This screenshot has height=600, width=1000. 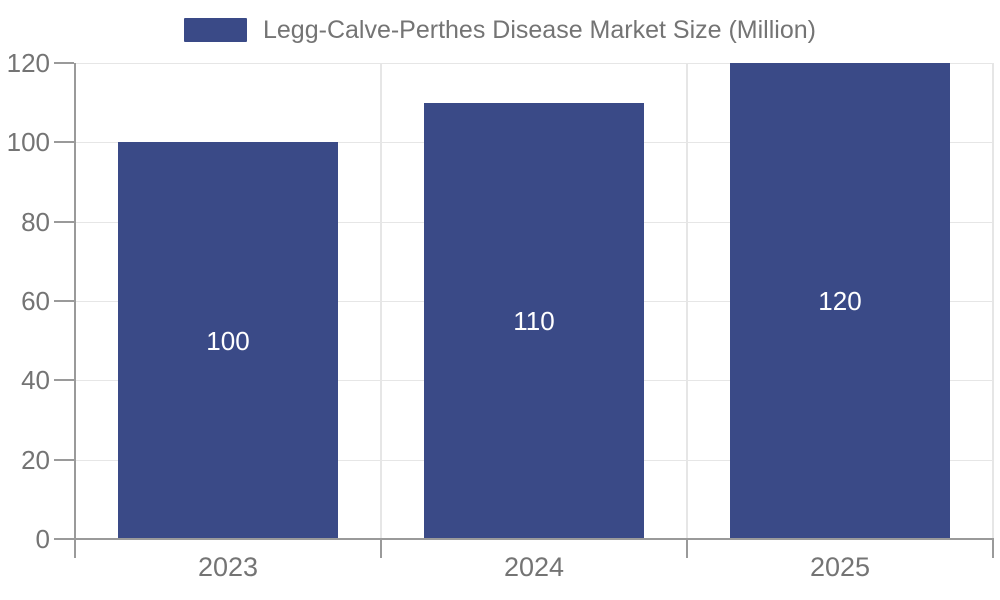 I want to click on y-tick-label-100: 100, so click(x=28, y=142).